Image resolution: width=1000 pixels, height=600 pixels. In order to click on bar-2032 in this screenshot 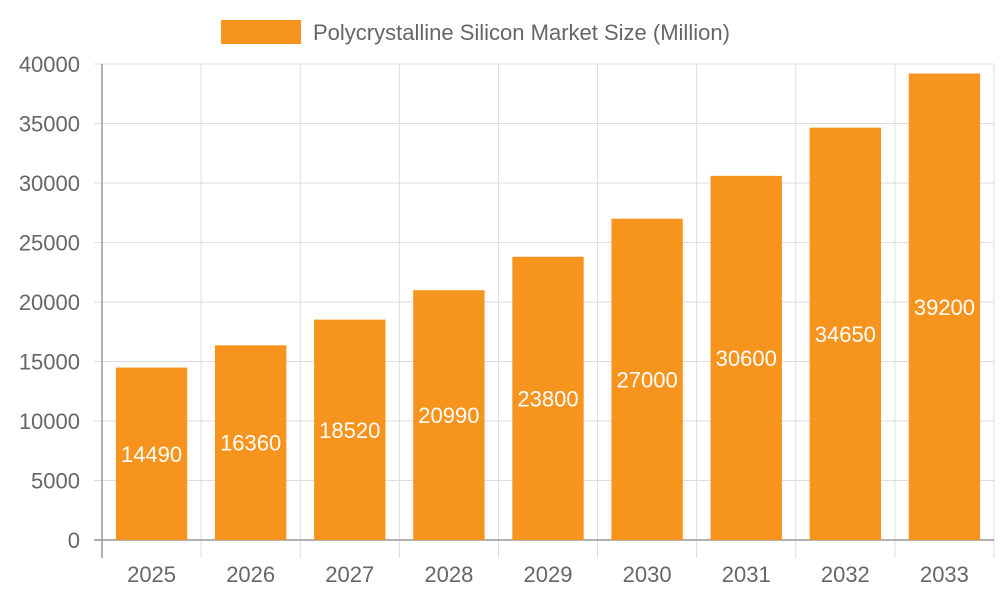, I will do `click(845, 333)`.